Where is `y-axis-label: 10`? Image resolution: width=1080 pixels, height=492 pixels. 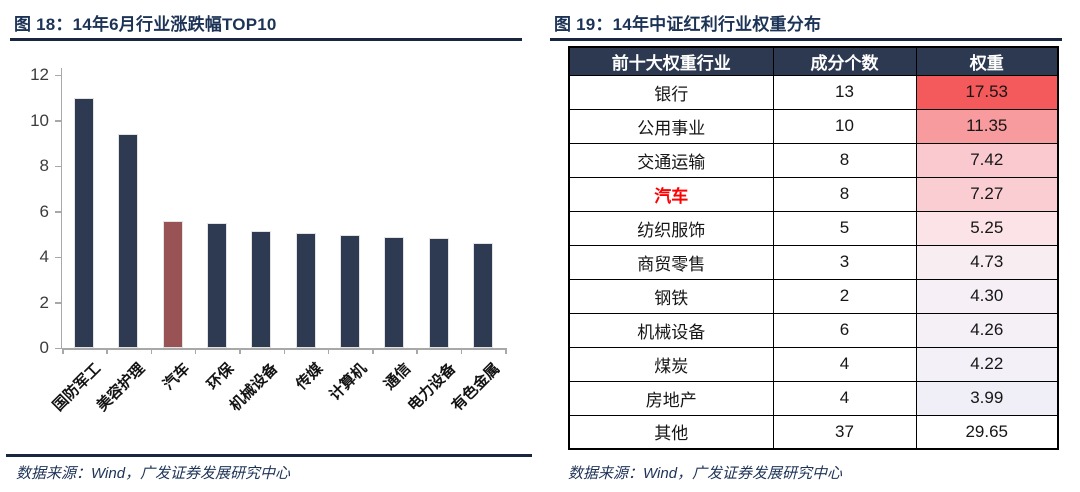 y-axis-label: 10 is located at coordinates (39, 120).